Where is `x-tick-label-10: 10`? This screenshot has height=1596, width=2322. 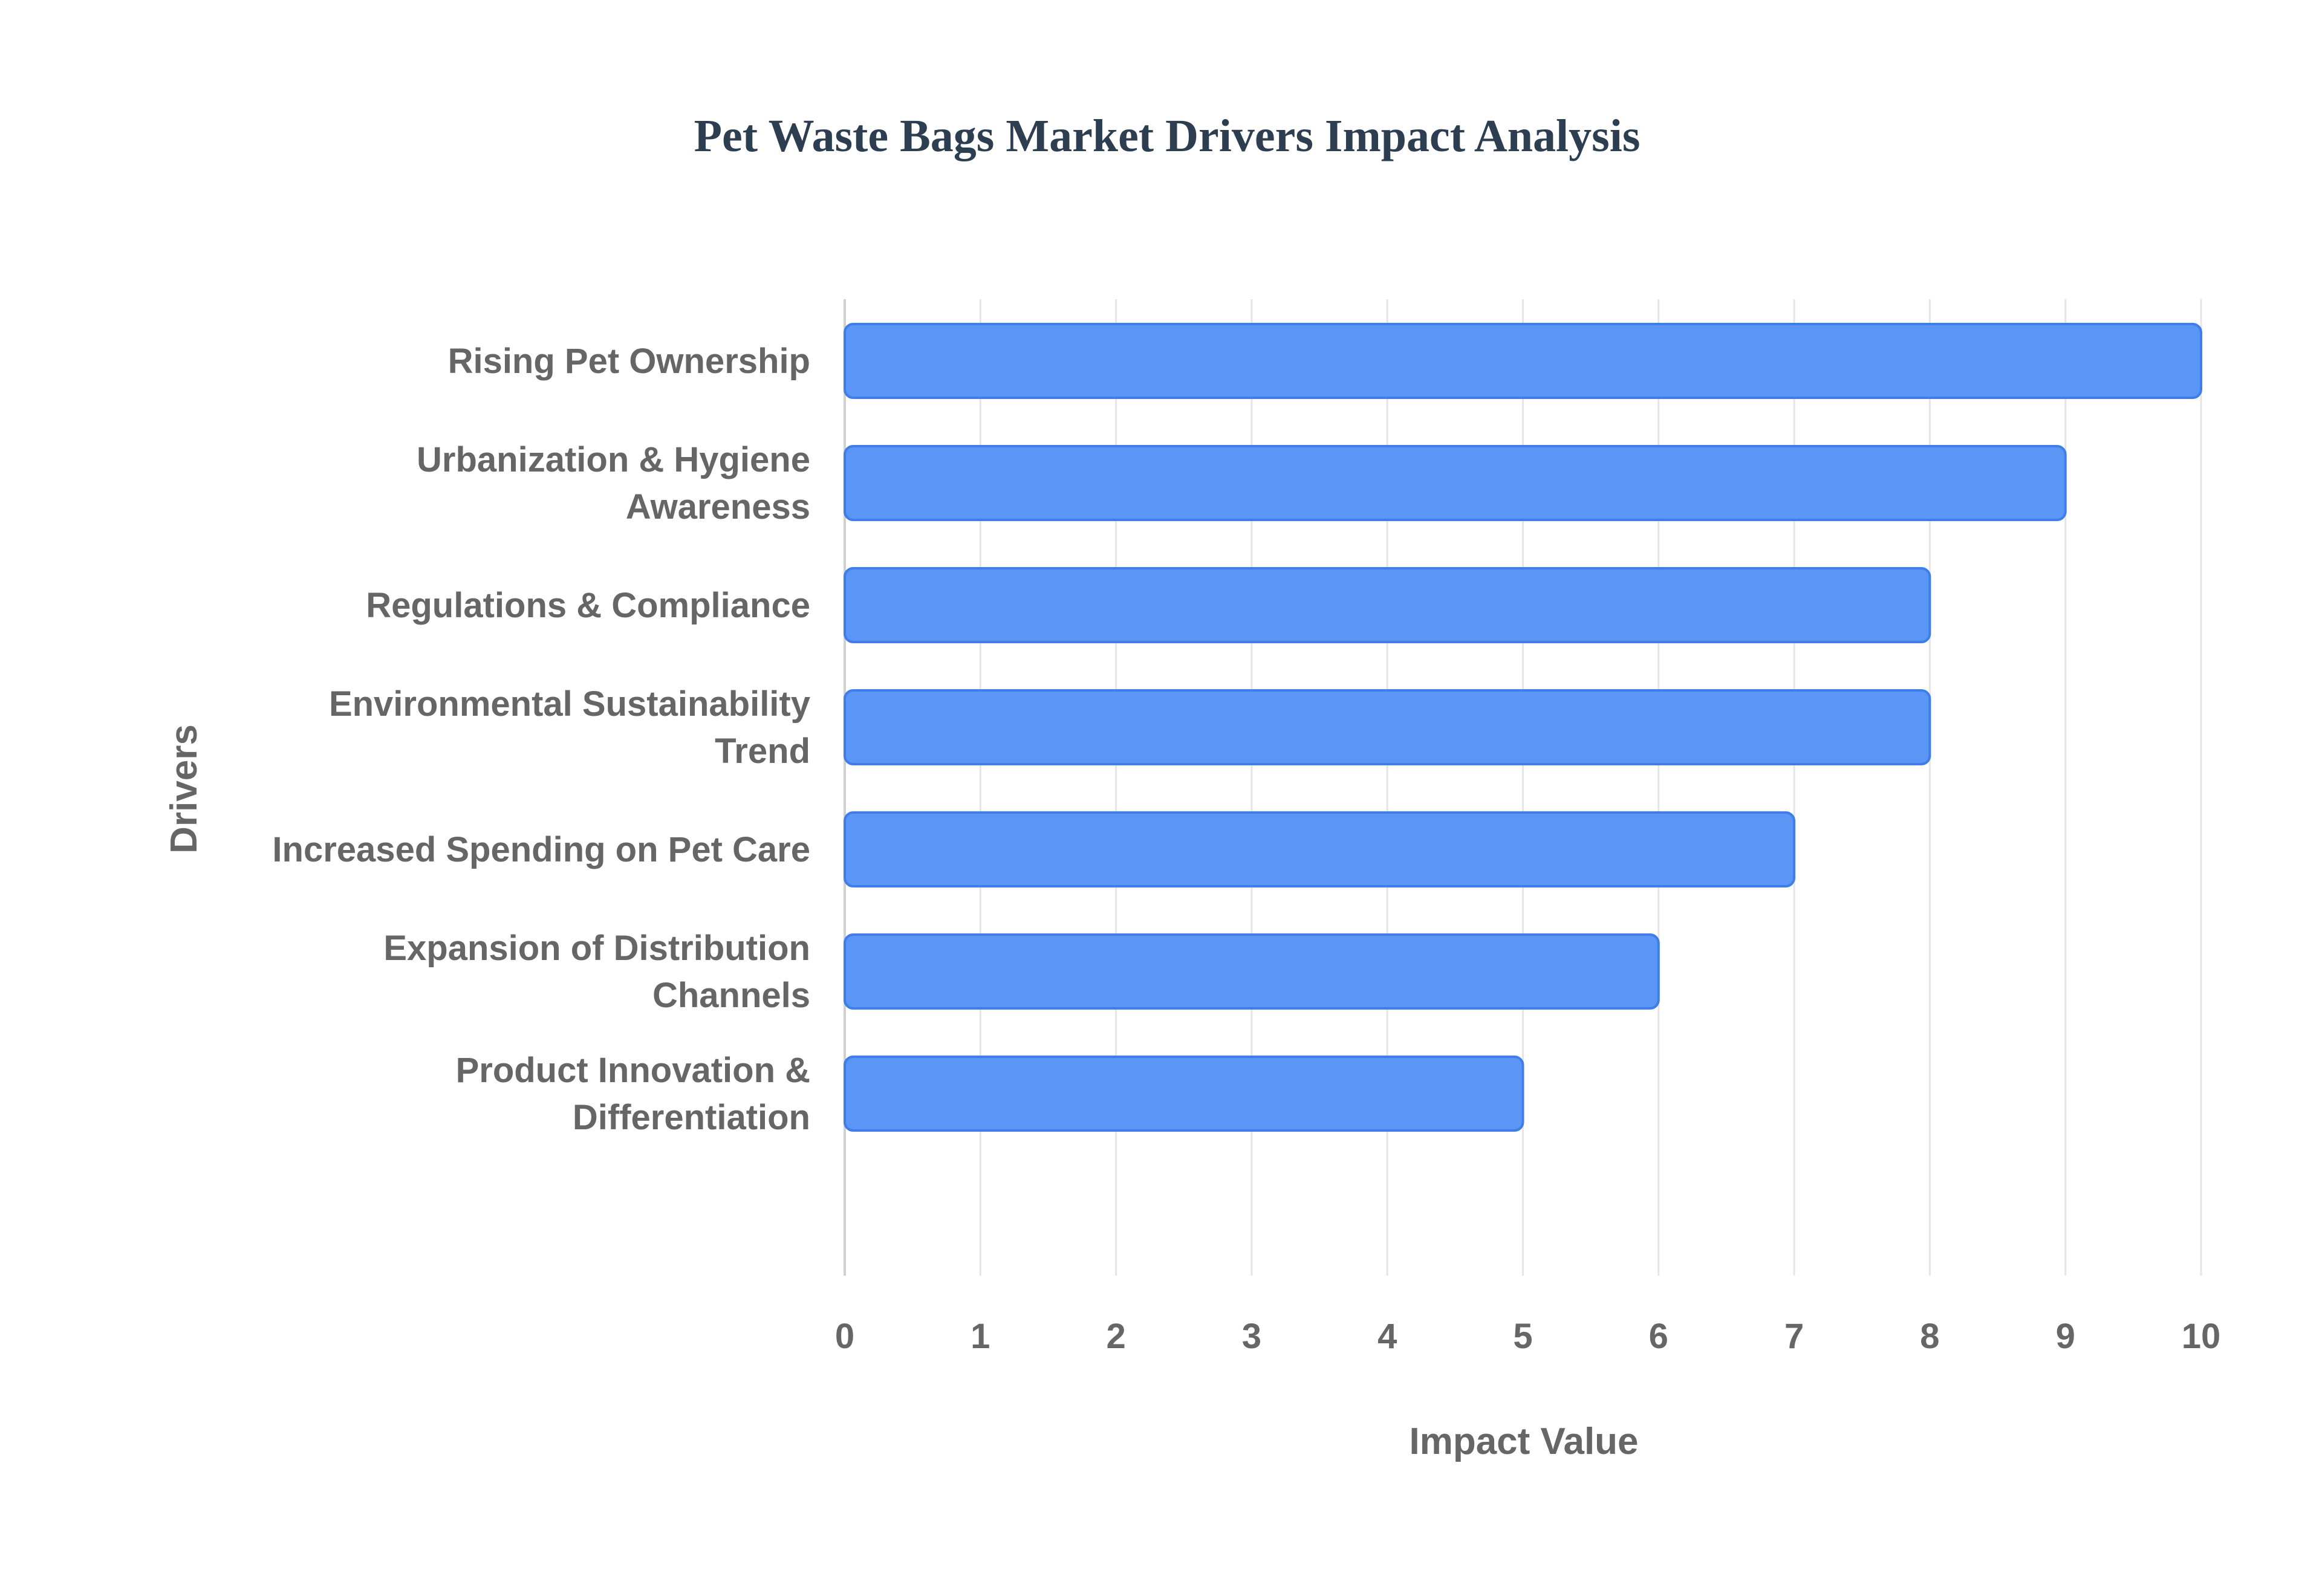 x-tick-label-10: 10 is located at coordinates (2201, 1336).